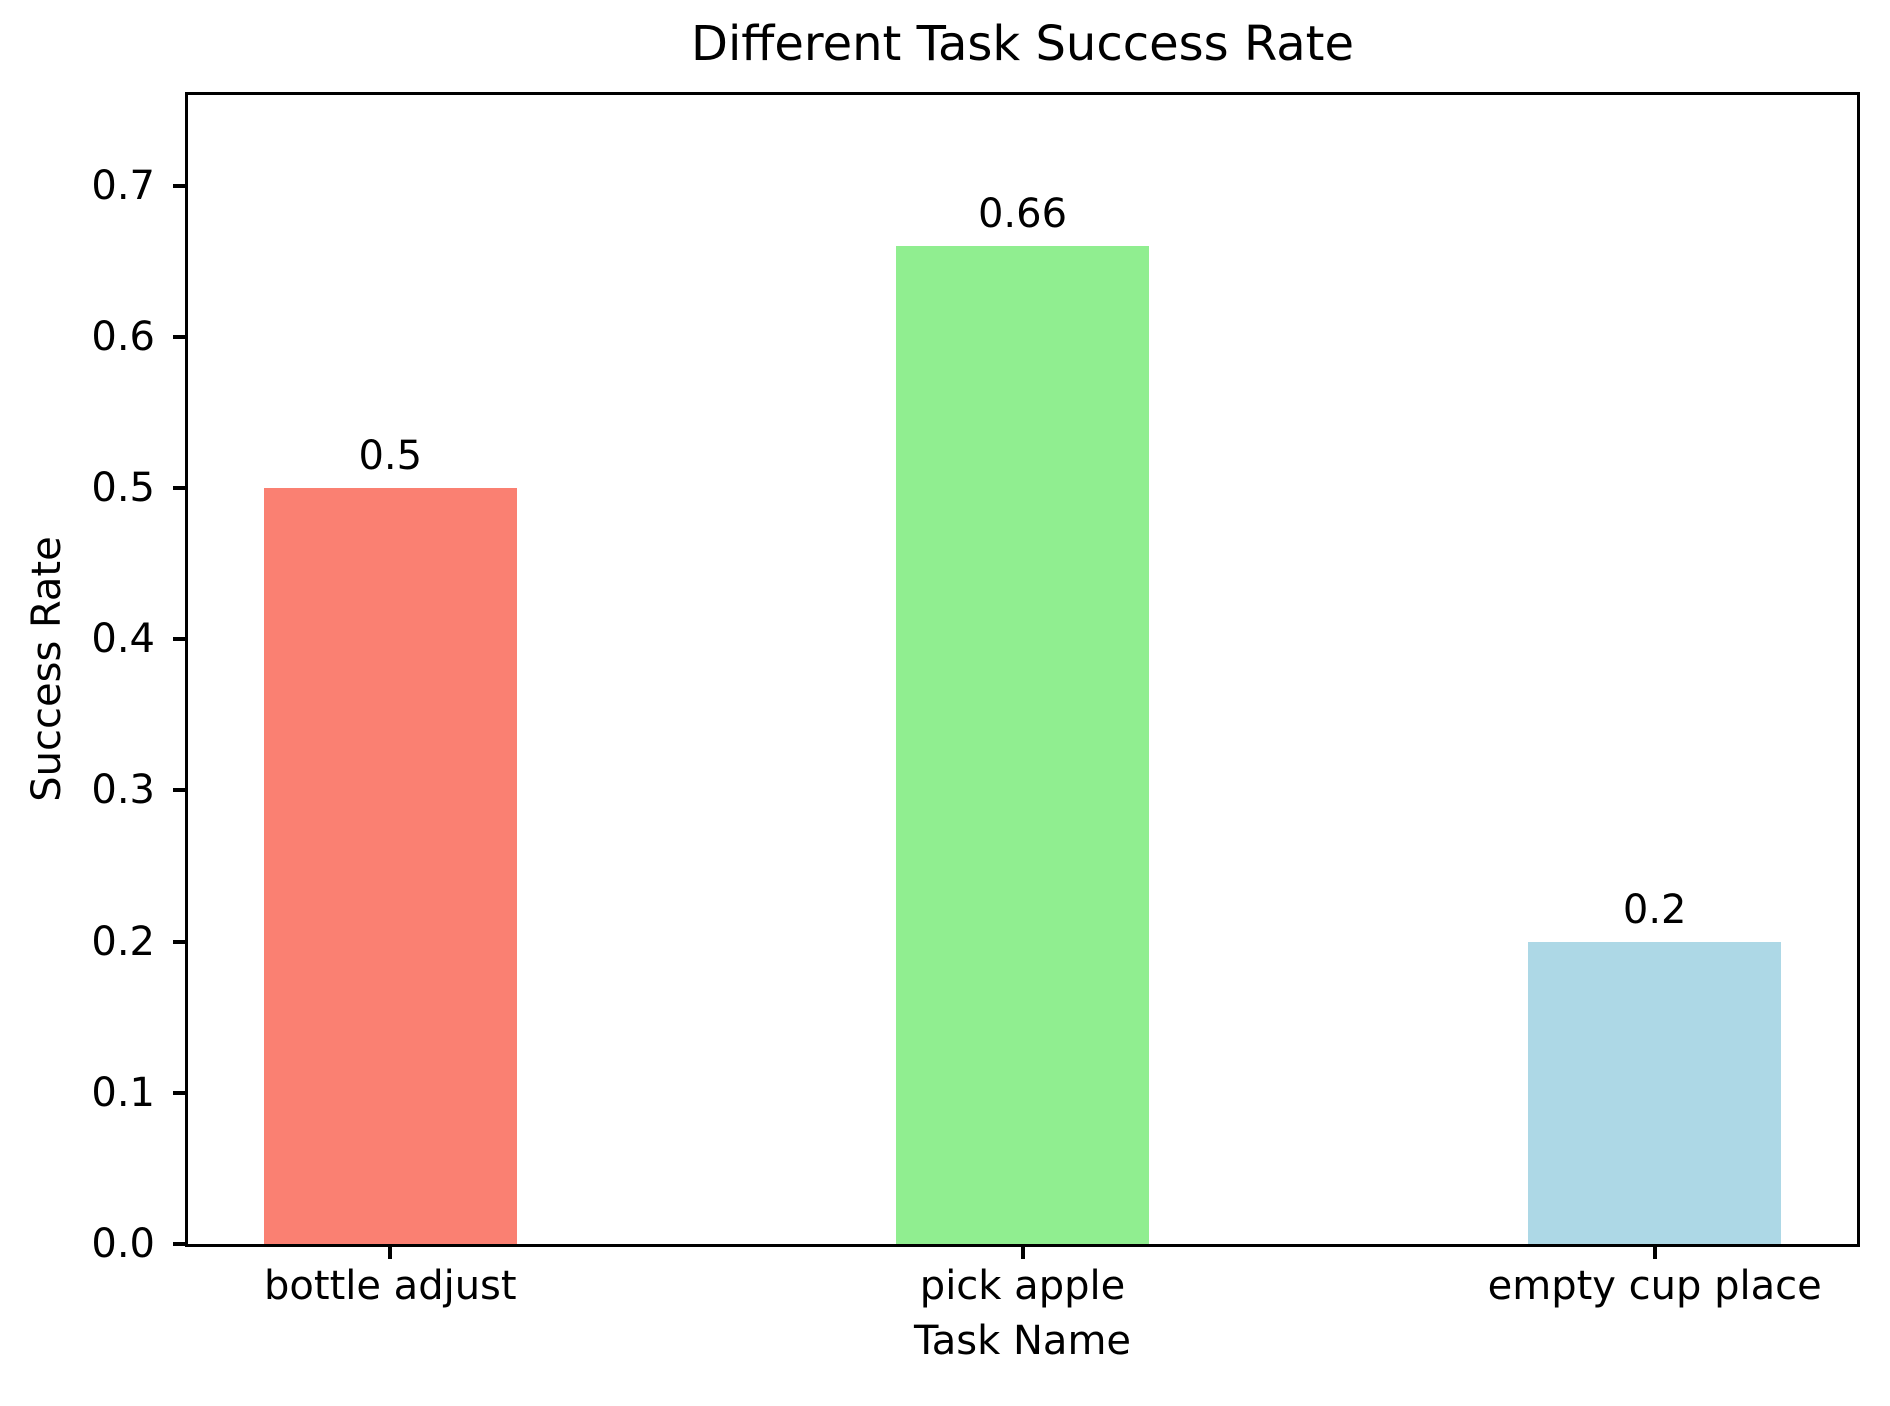 This screenshot has height=1406, width=1890. I want to click on y-tick-label-0-4: 0.4, so click(123, 639).